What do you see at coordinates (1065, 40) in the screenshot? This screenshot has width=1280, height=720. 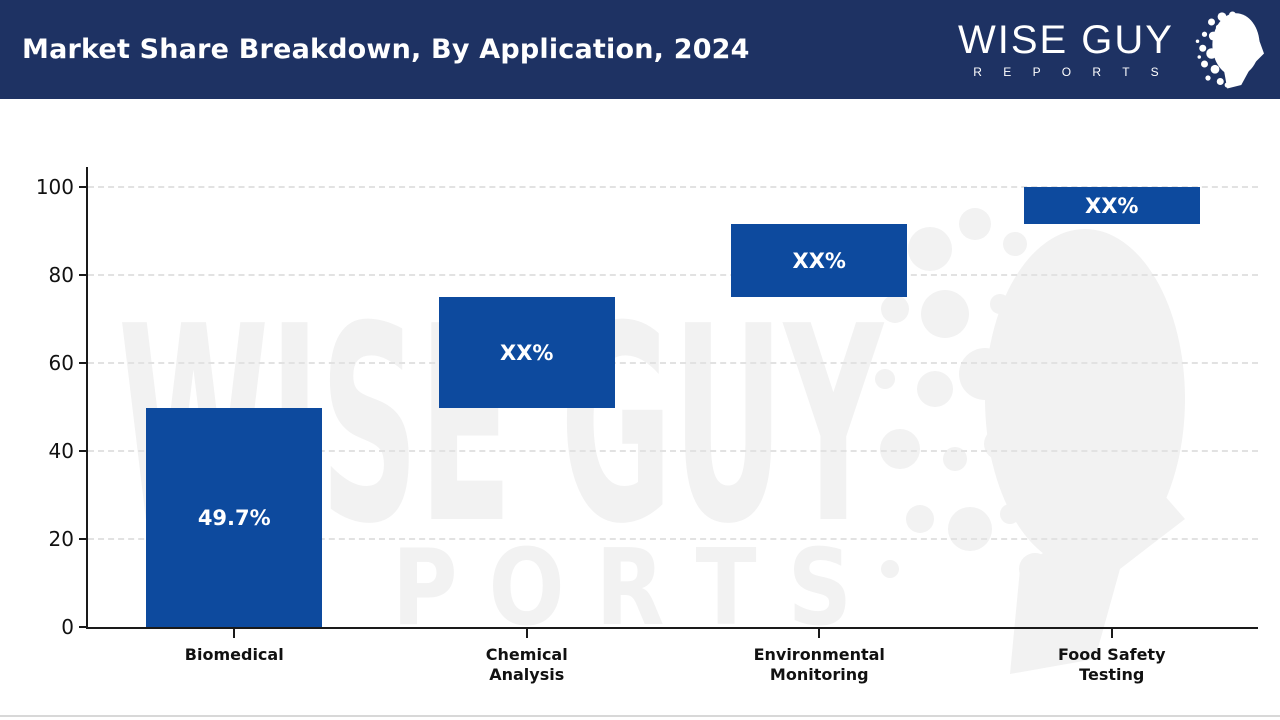 I see `logo-wordmark-line1: WISE GUY` at bounding box center [1065, 40].